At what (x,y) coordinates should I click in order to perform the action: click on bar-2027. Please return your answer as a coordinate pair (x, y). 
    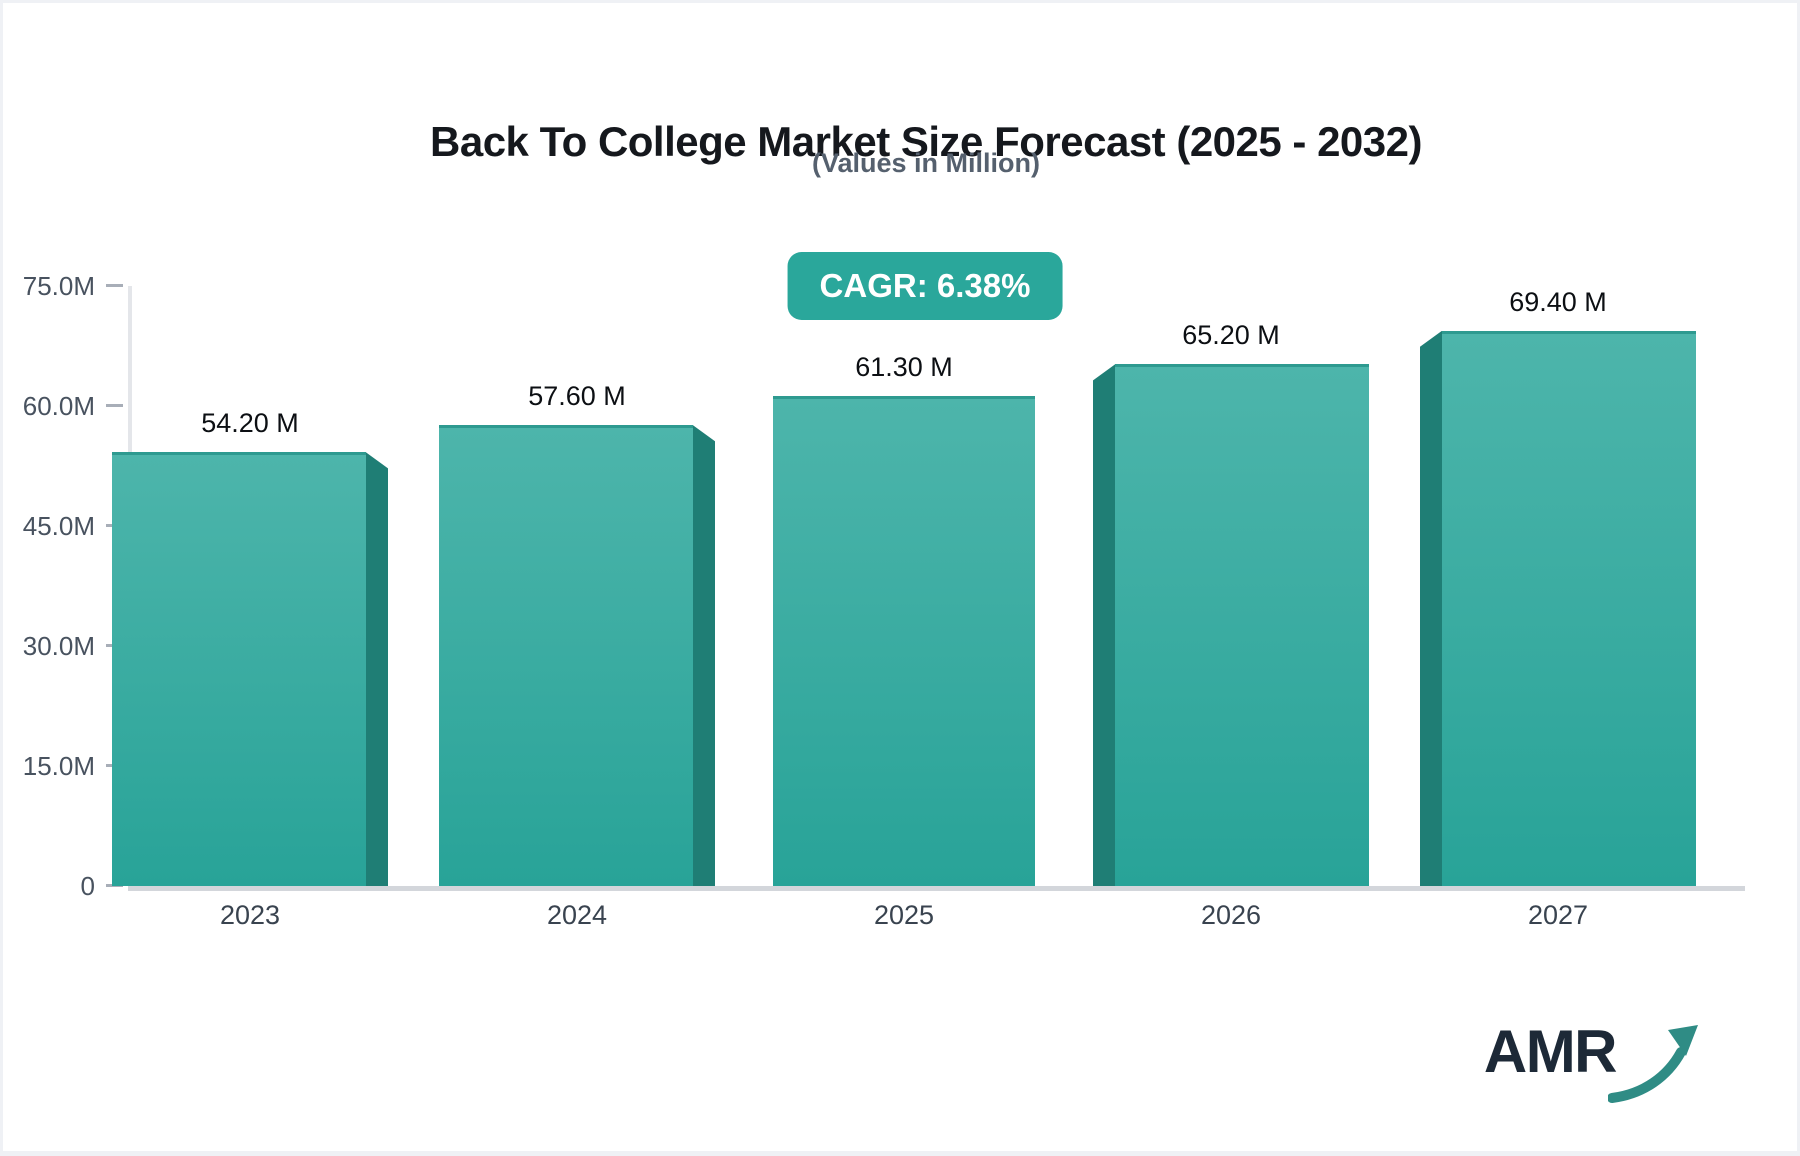
    Looking at the image, I should click on (1558, 608).